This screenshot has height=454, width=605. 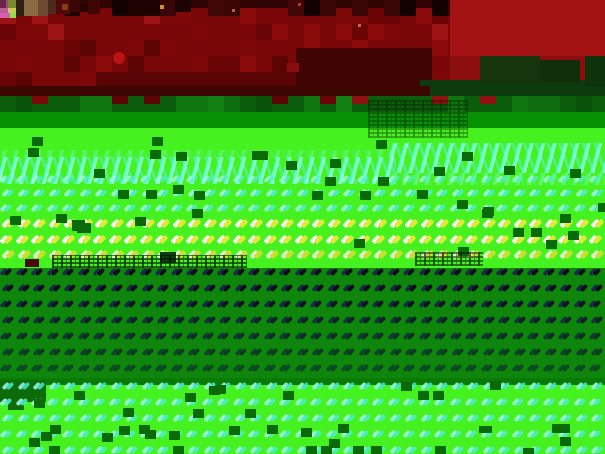 I want to click on upper-green-band, so click(x=302, y=120).